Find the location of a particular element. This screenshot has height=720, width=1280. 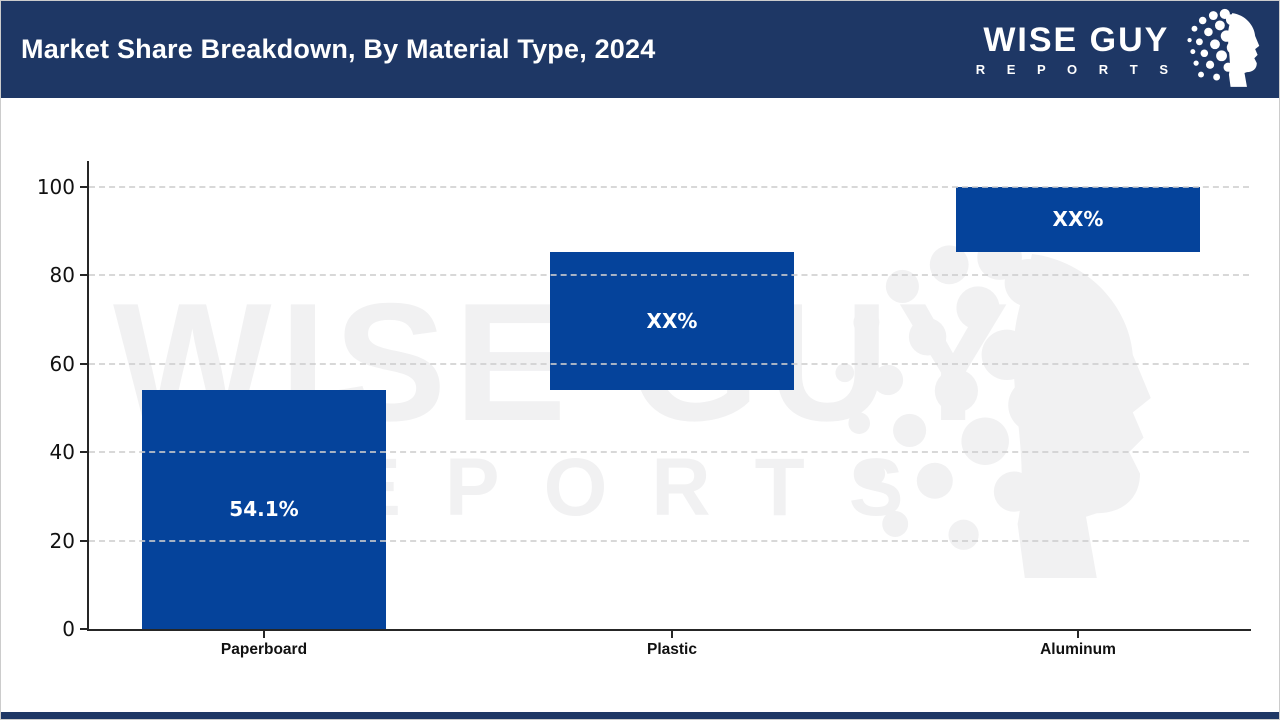

y-tick-label-100: 100 is located at coordinates (55, 187).